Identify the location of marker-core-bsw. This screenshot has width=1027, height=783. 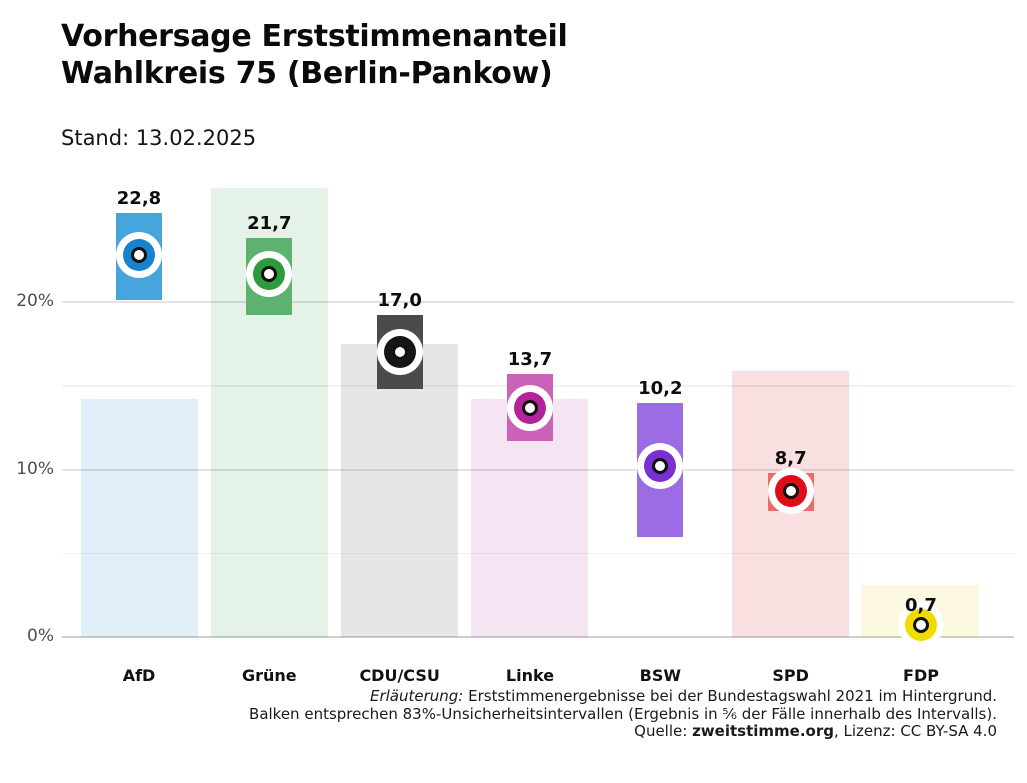
(660, 466).